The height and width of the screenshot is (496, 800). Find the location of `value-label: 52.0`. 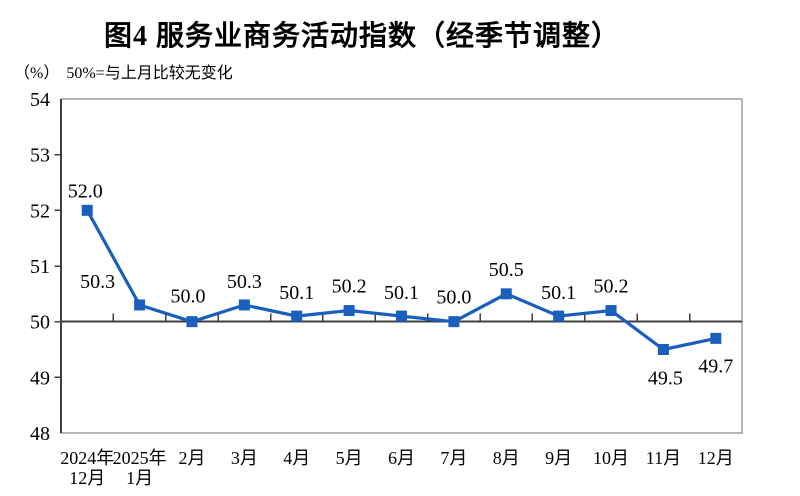

value-label: 52.0 is located at coordinates (85, 191).